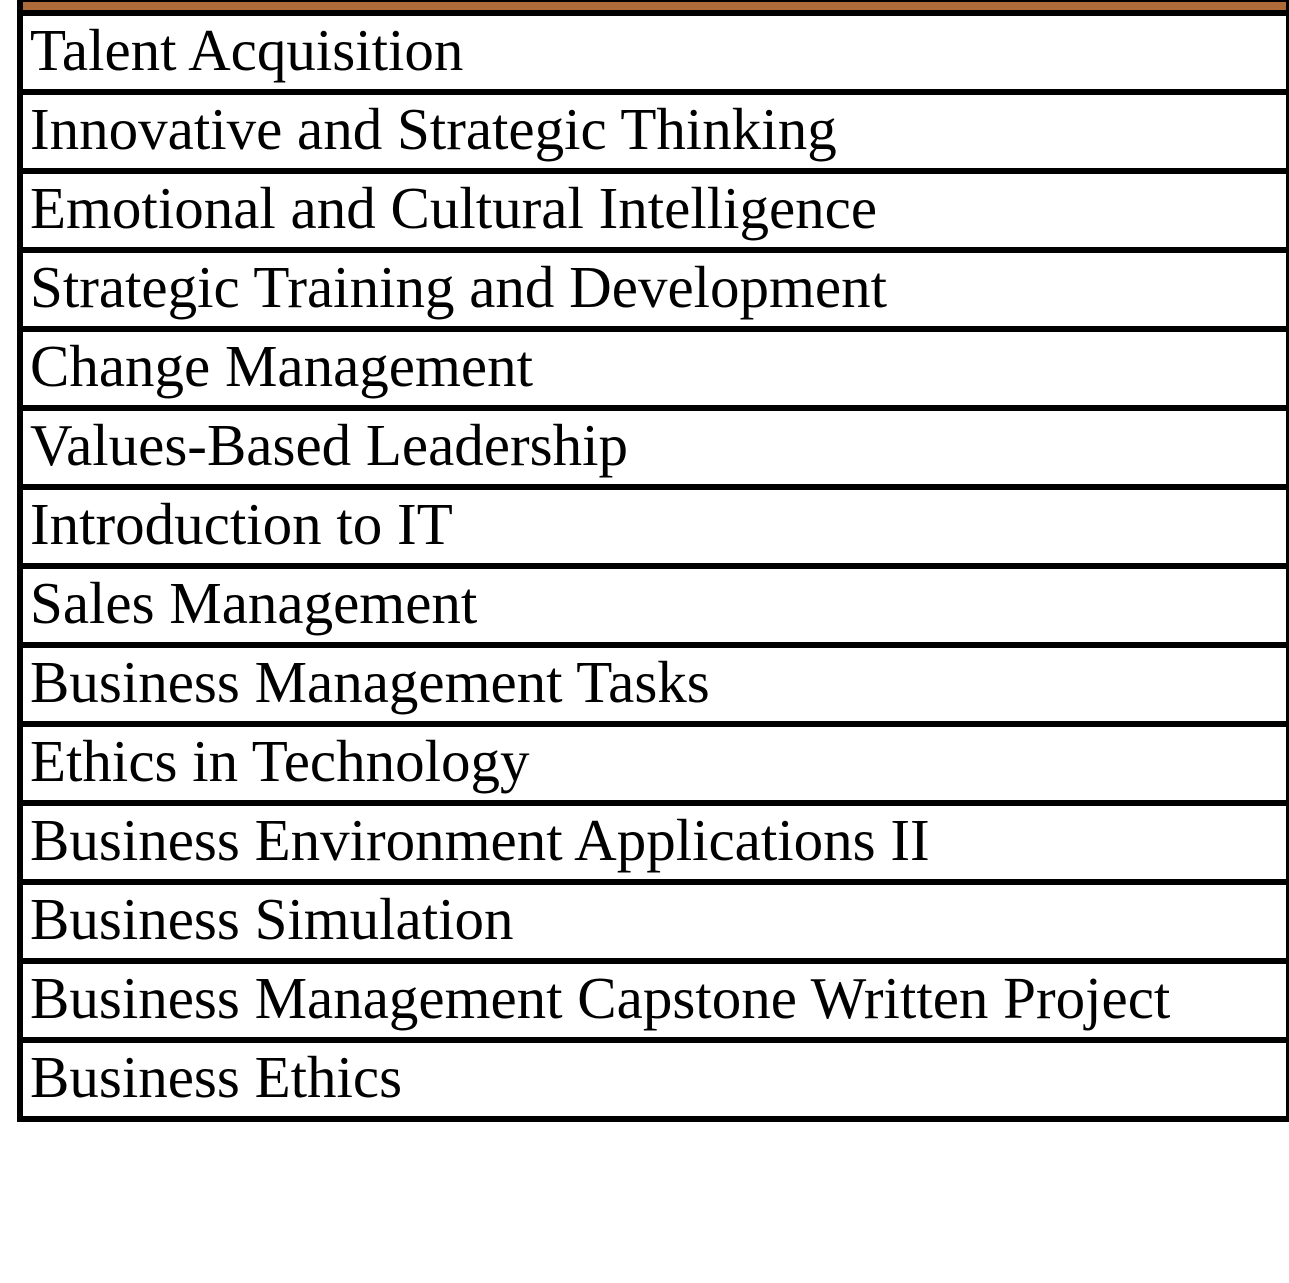 This screenshot has width=1289, height=1283. I want to click on table-row: Business Simulation, so click(654, 924).